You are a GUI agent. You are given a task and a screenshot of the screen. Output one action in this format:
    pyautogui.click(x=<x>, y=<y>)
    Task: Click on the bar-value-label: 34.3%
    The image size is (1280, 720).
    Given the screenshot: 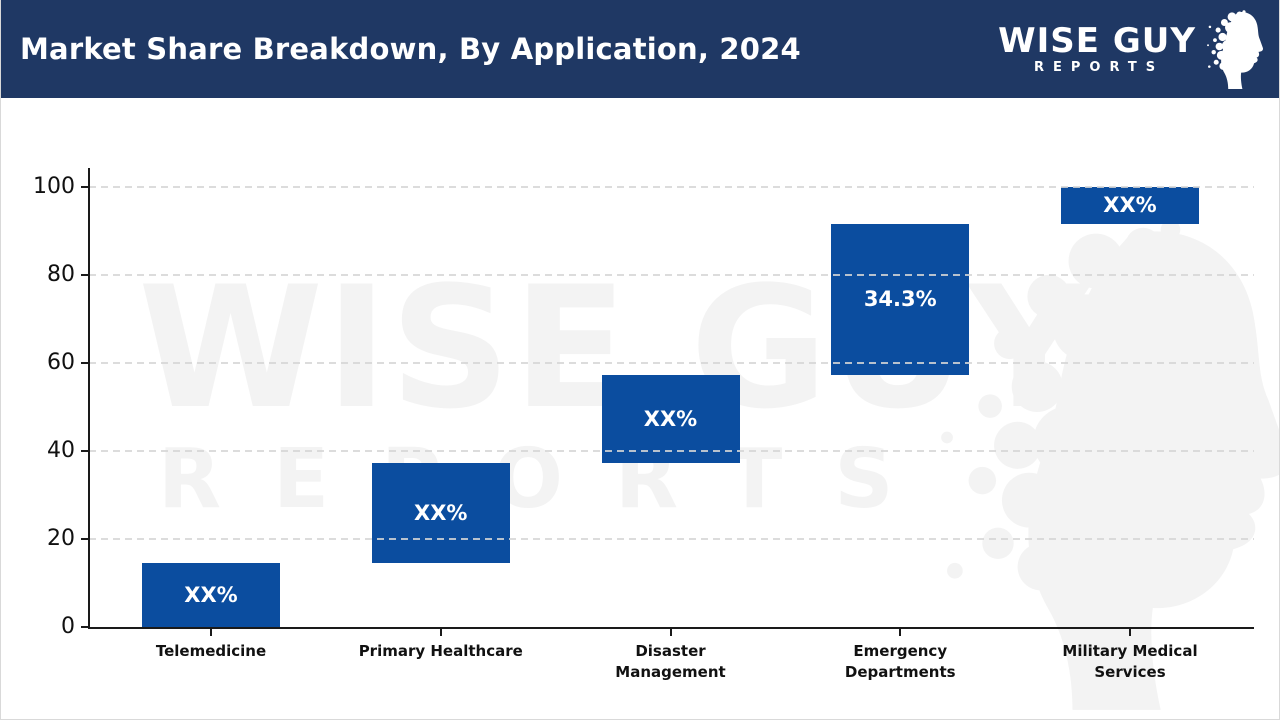 What is the action you would take?
    pyautogui.click(x=900, y=299)
    